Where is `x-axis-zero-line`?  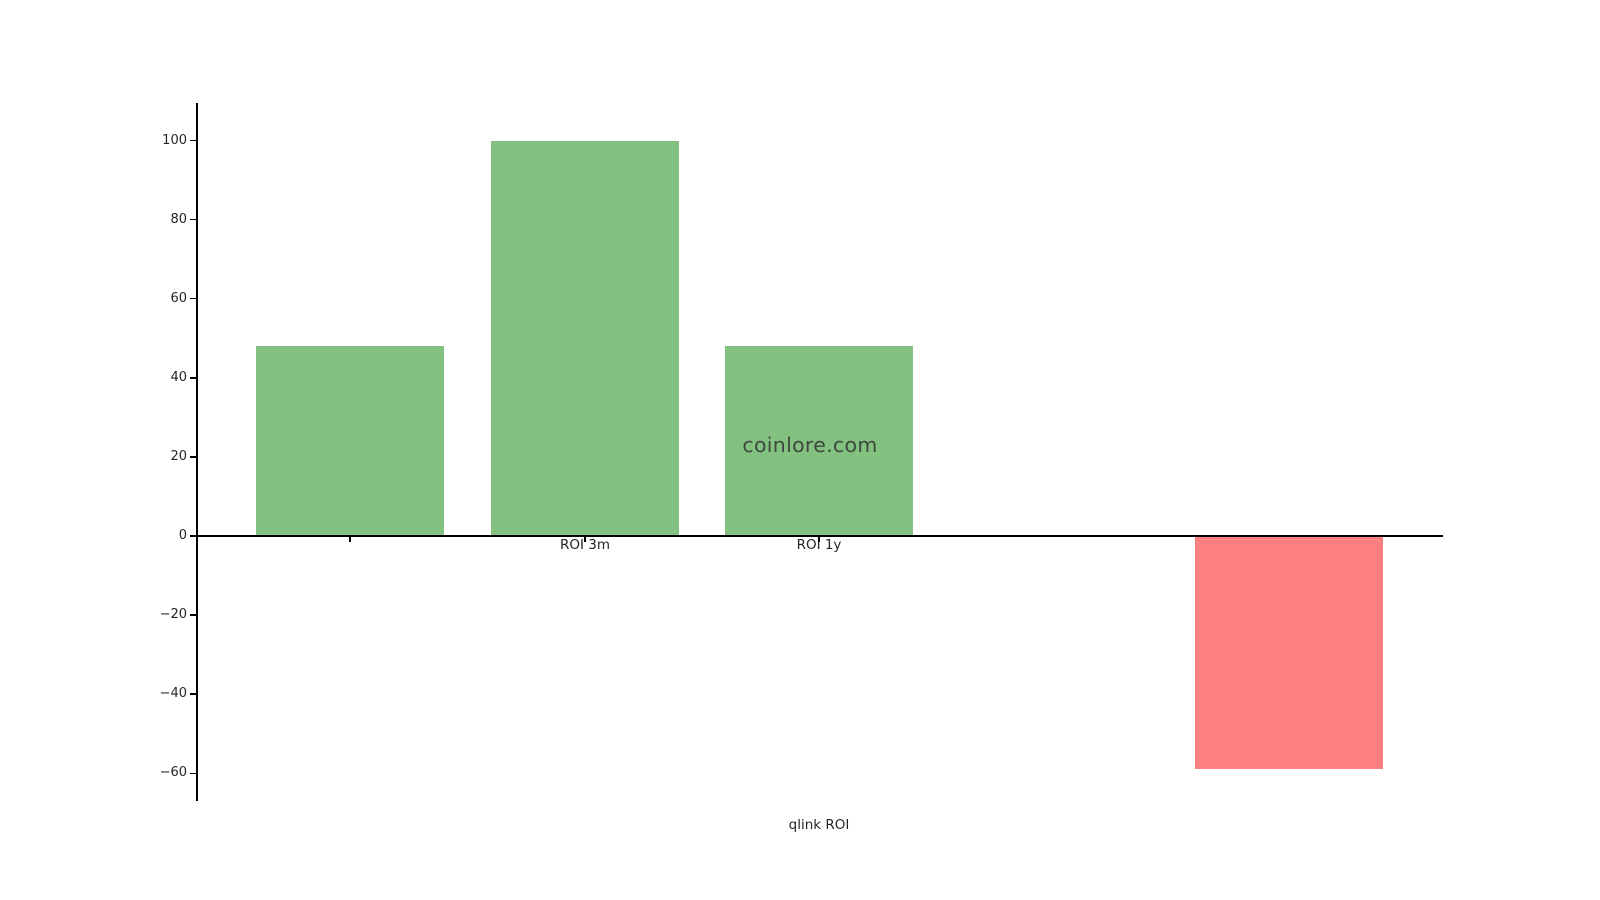 x-axis-zero-line is located at coordinates (819, 536).